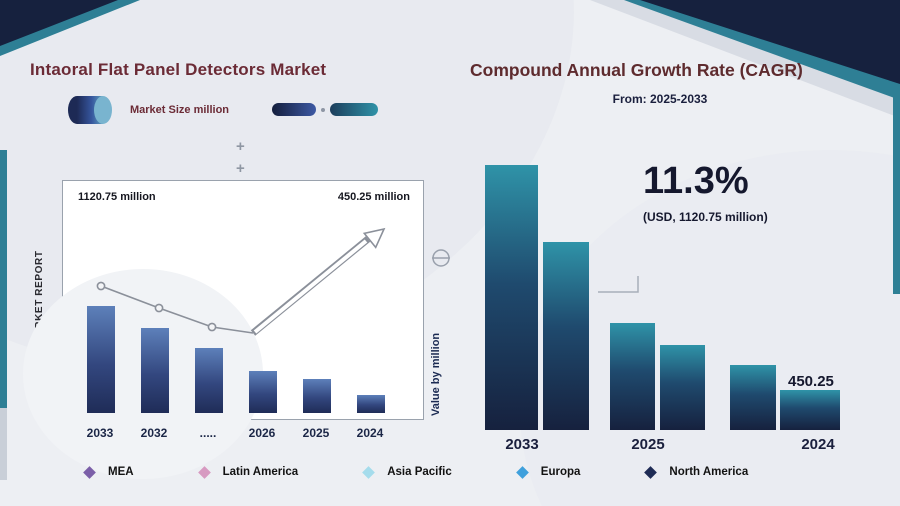  I want to click on trend-arrow-icon, so click(241, 281).